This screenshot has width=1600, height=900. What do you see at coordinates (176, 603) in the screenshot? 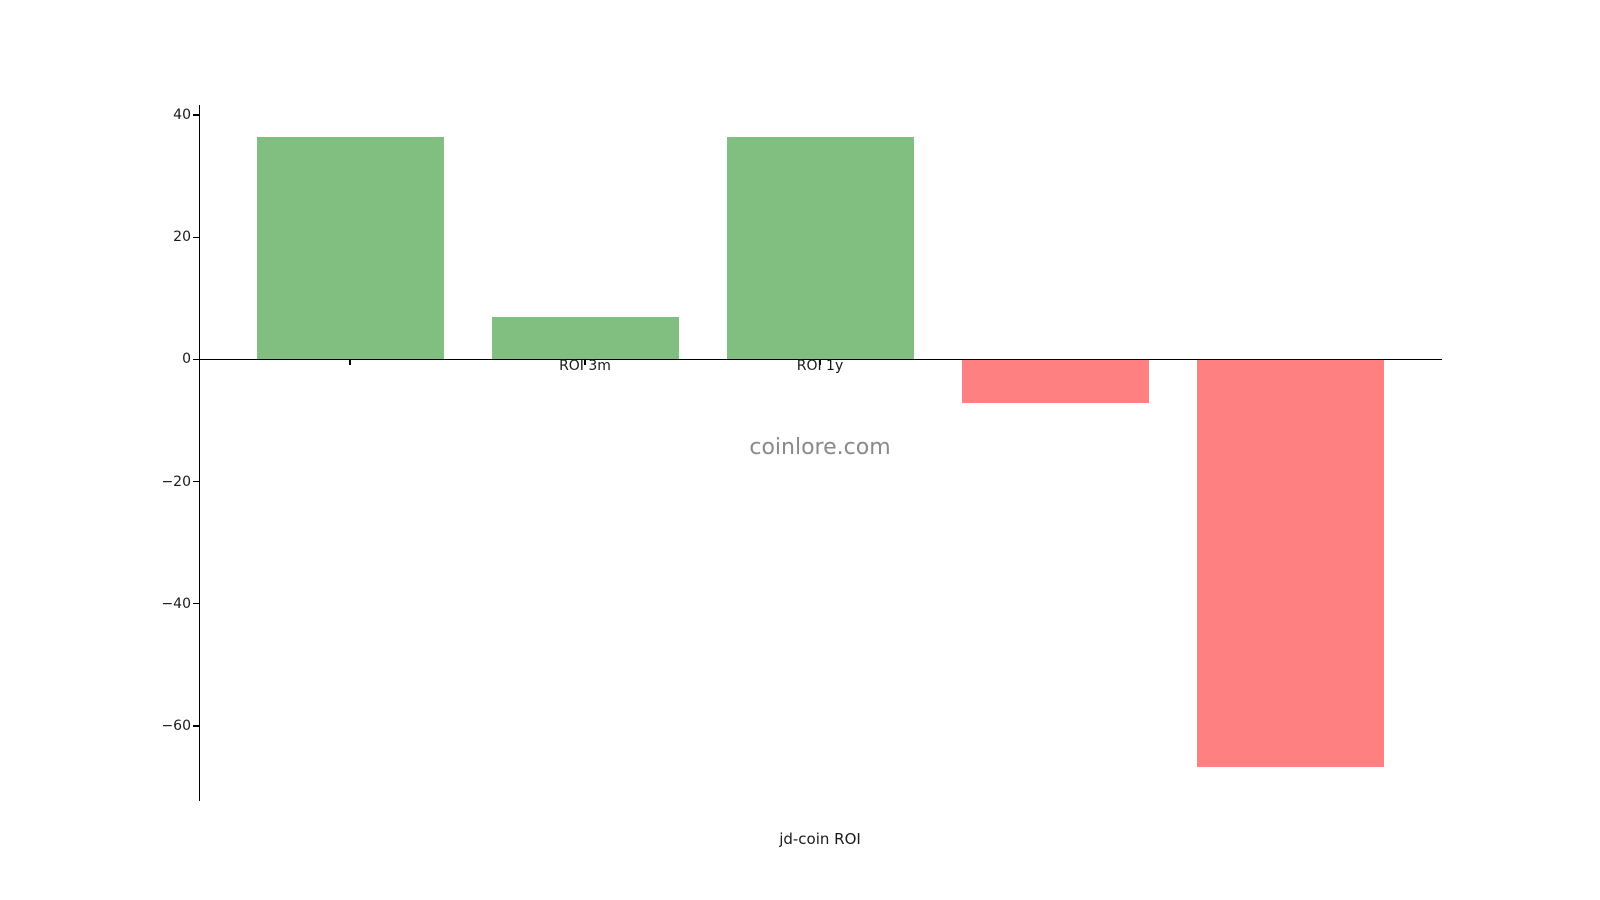
I see `y-tick-label-4: −40` at bounding box center [176, 603].